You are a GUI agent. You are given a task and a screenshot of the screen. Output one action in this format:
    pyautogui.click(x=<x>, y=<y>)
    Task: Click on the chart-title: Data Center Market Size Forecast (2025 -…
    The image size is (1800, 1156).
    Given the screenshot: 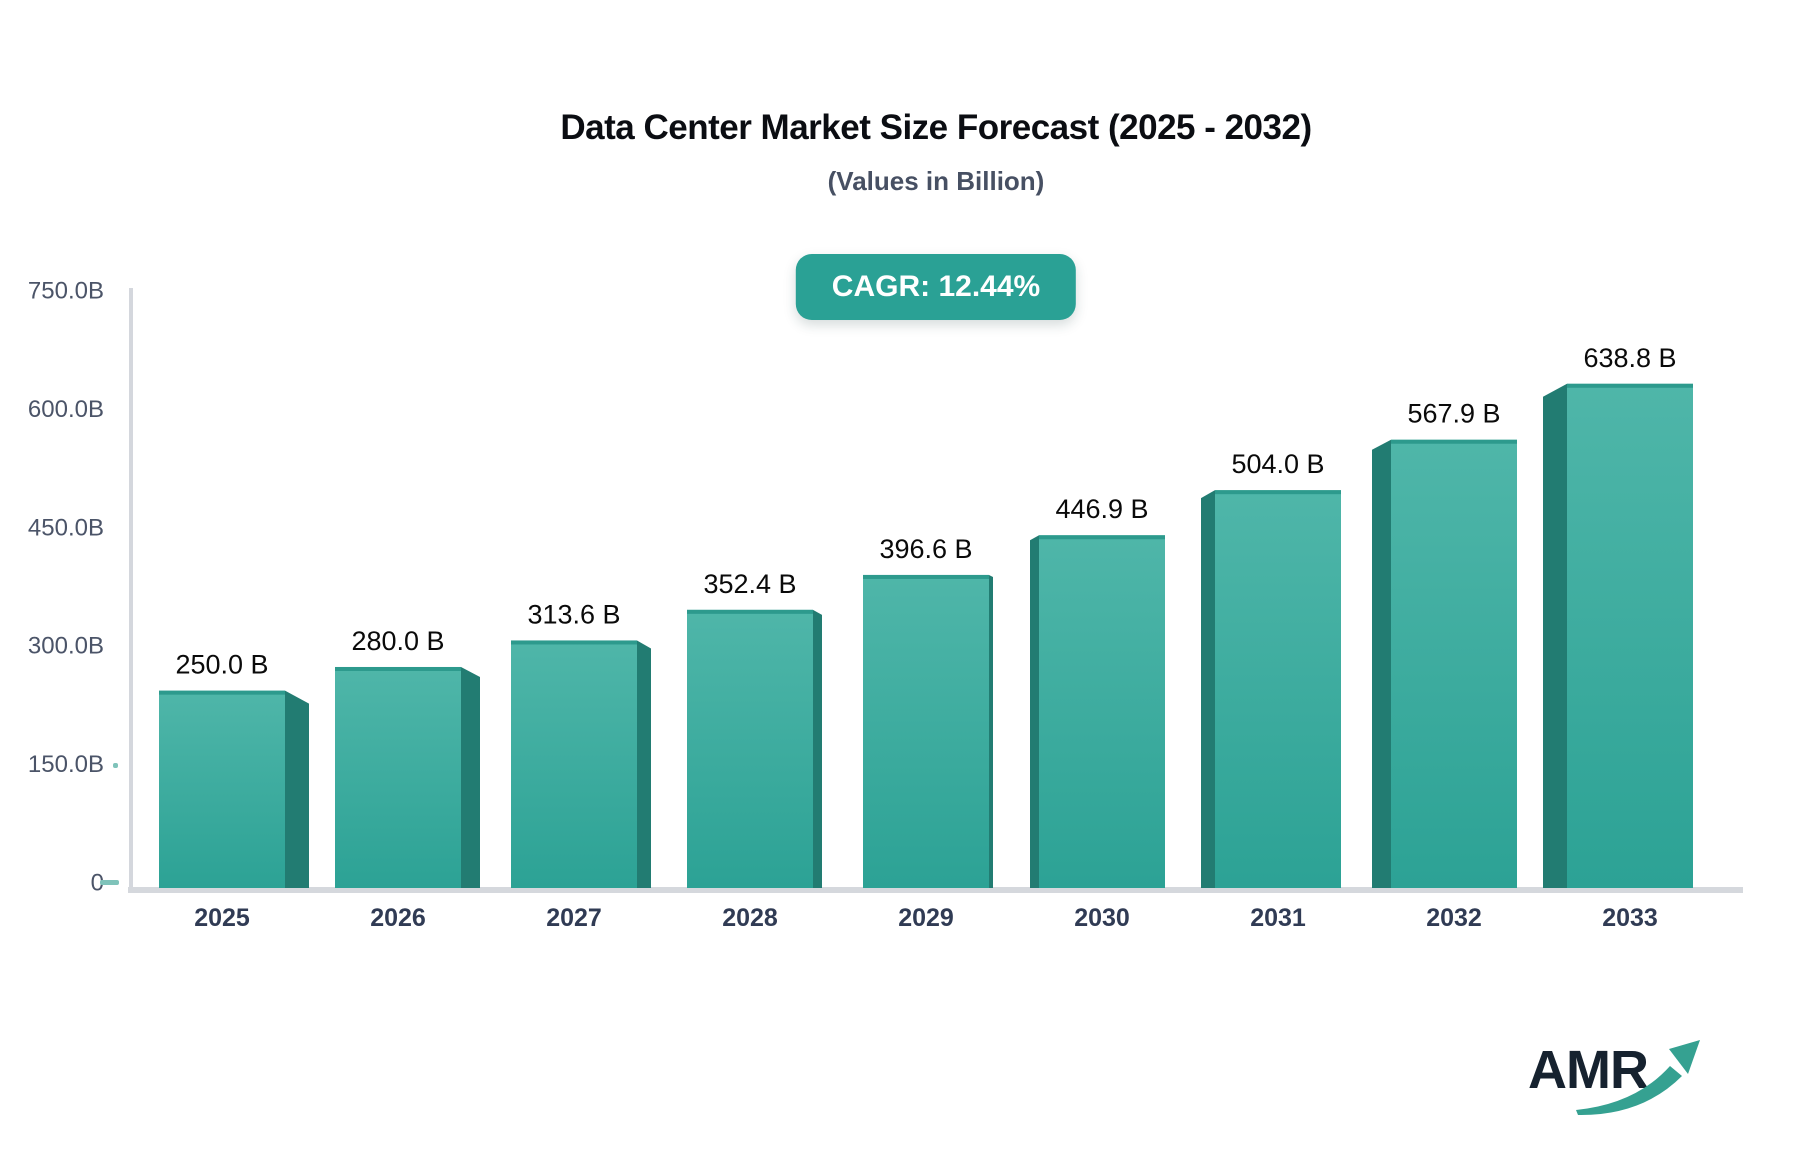 What is the action you would take?
    pyautogui.click(x=936, y=127)
    